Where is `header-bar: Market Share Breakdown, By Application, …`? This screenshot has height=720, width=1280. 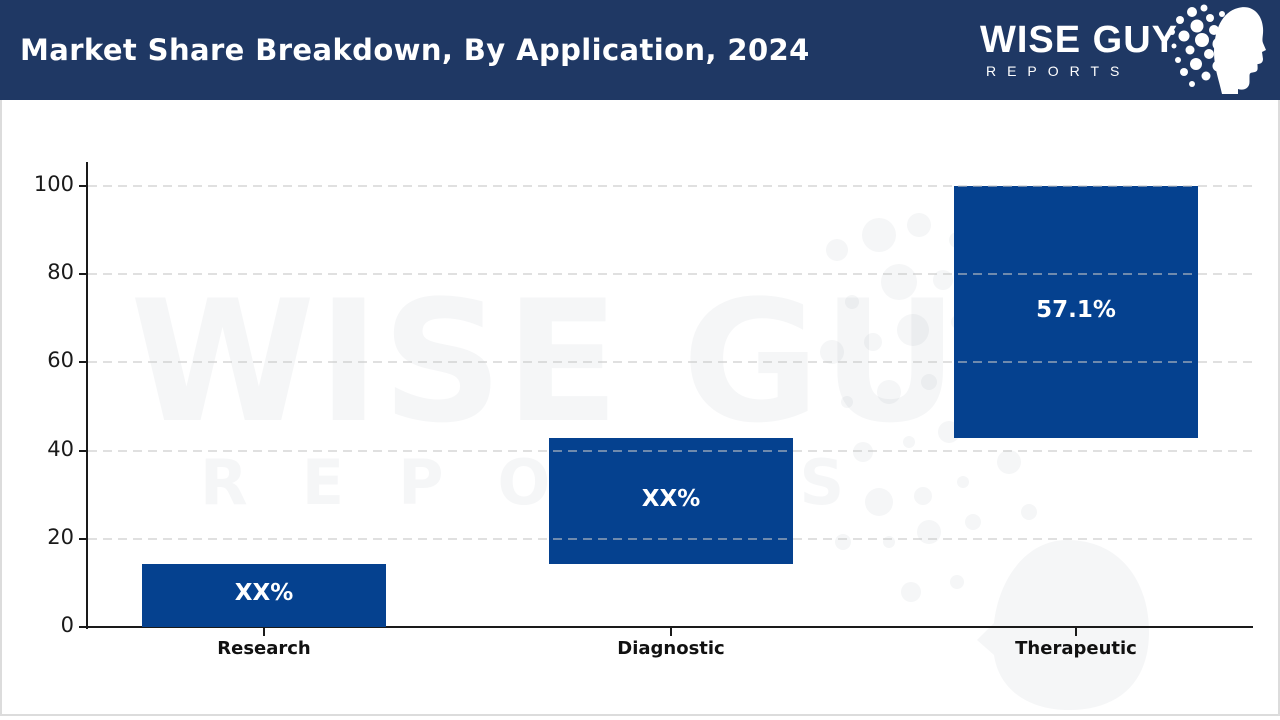 header-bar: Market Share Breakdown, By Application, … is located at coordinates (640, 50).